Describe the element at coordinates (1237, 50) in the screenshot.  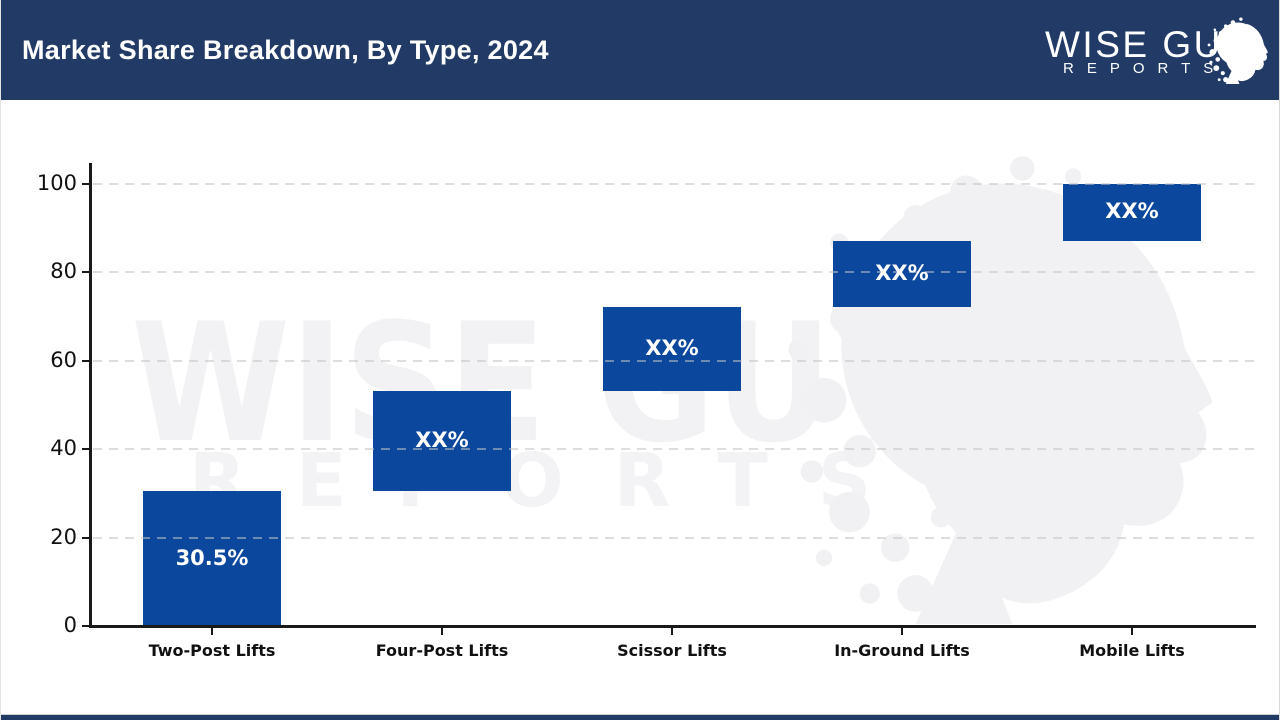
I see `logo-head-icon` at that location.